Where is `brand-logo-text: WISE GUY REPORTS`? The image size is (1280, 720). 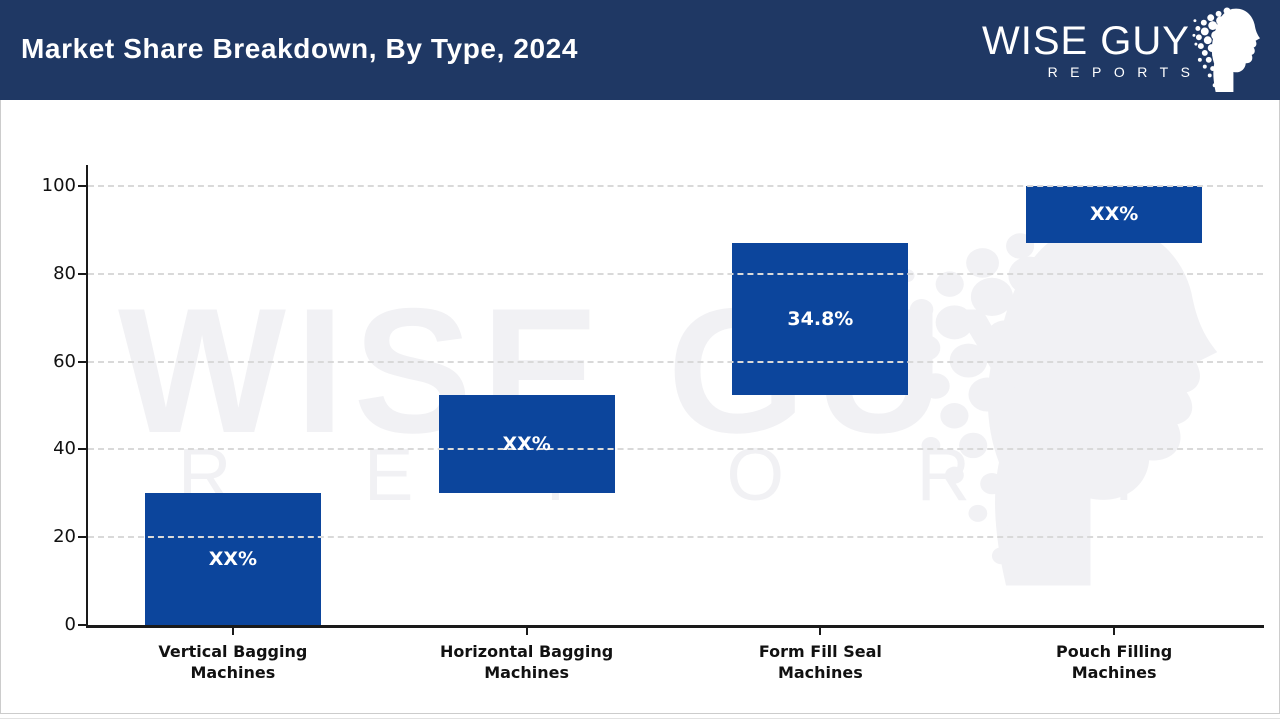 brand-logo-text: WISE GUY REPORTS is located at coordinates (1086, 50).